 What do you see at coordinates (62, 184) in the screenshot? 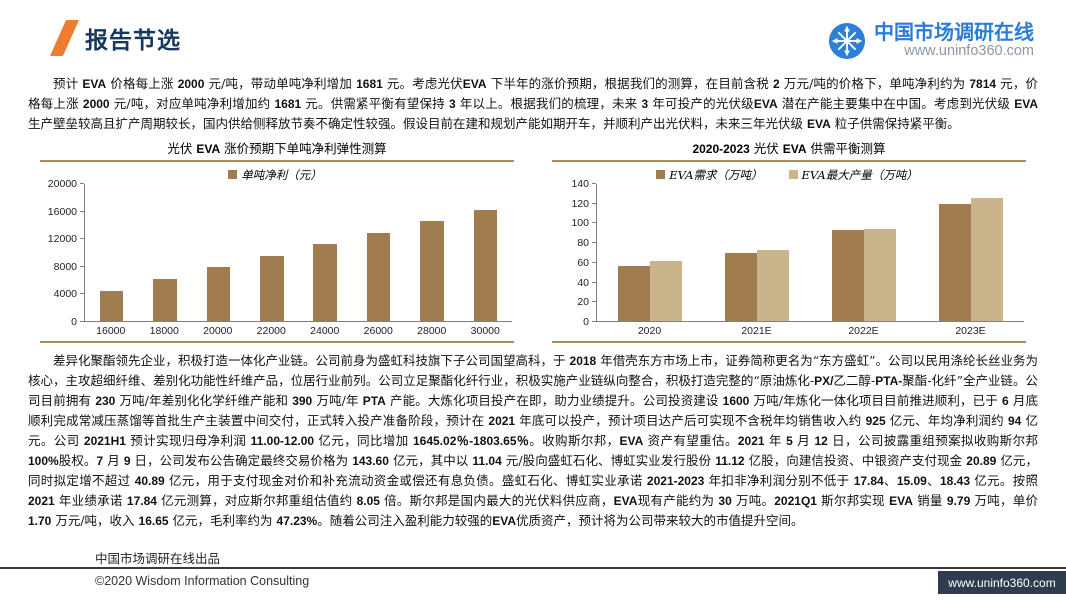
I see `y-tick-label: 20000` at bounding box center [62, 184].